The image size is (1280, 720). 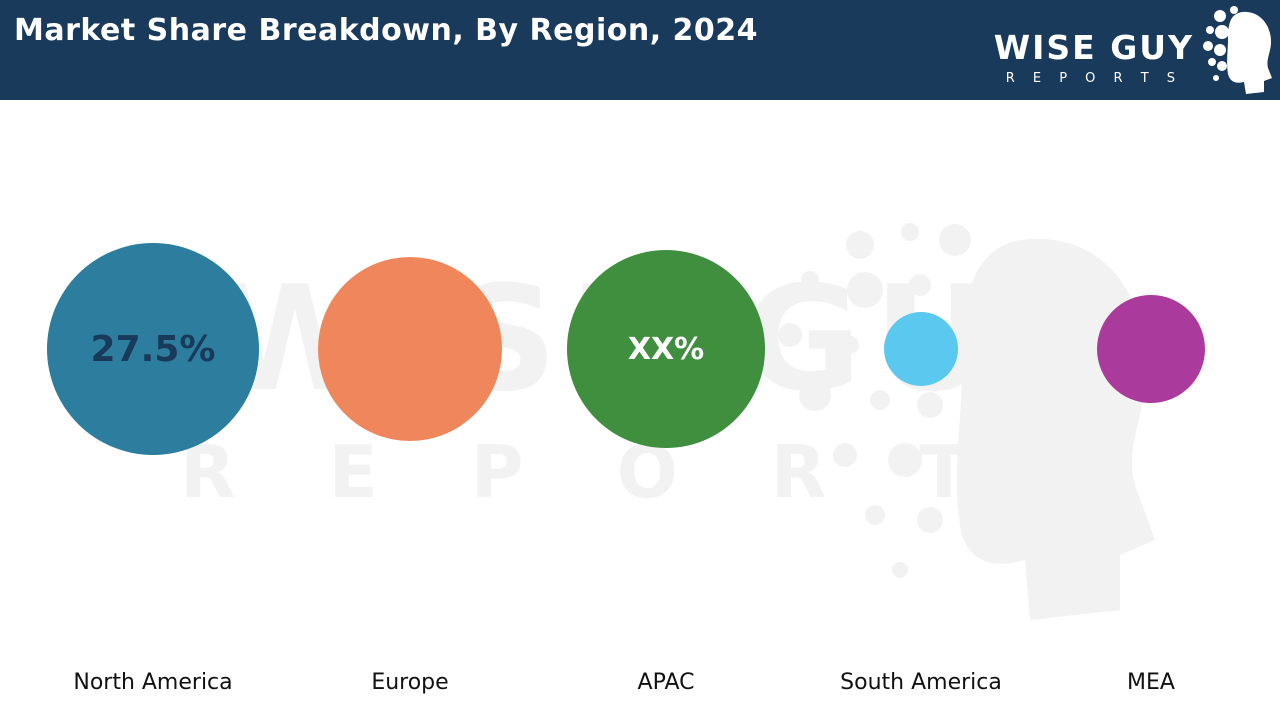 I want to click on category-label-south-america: South America, so click(x=921, y=682).